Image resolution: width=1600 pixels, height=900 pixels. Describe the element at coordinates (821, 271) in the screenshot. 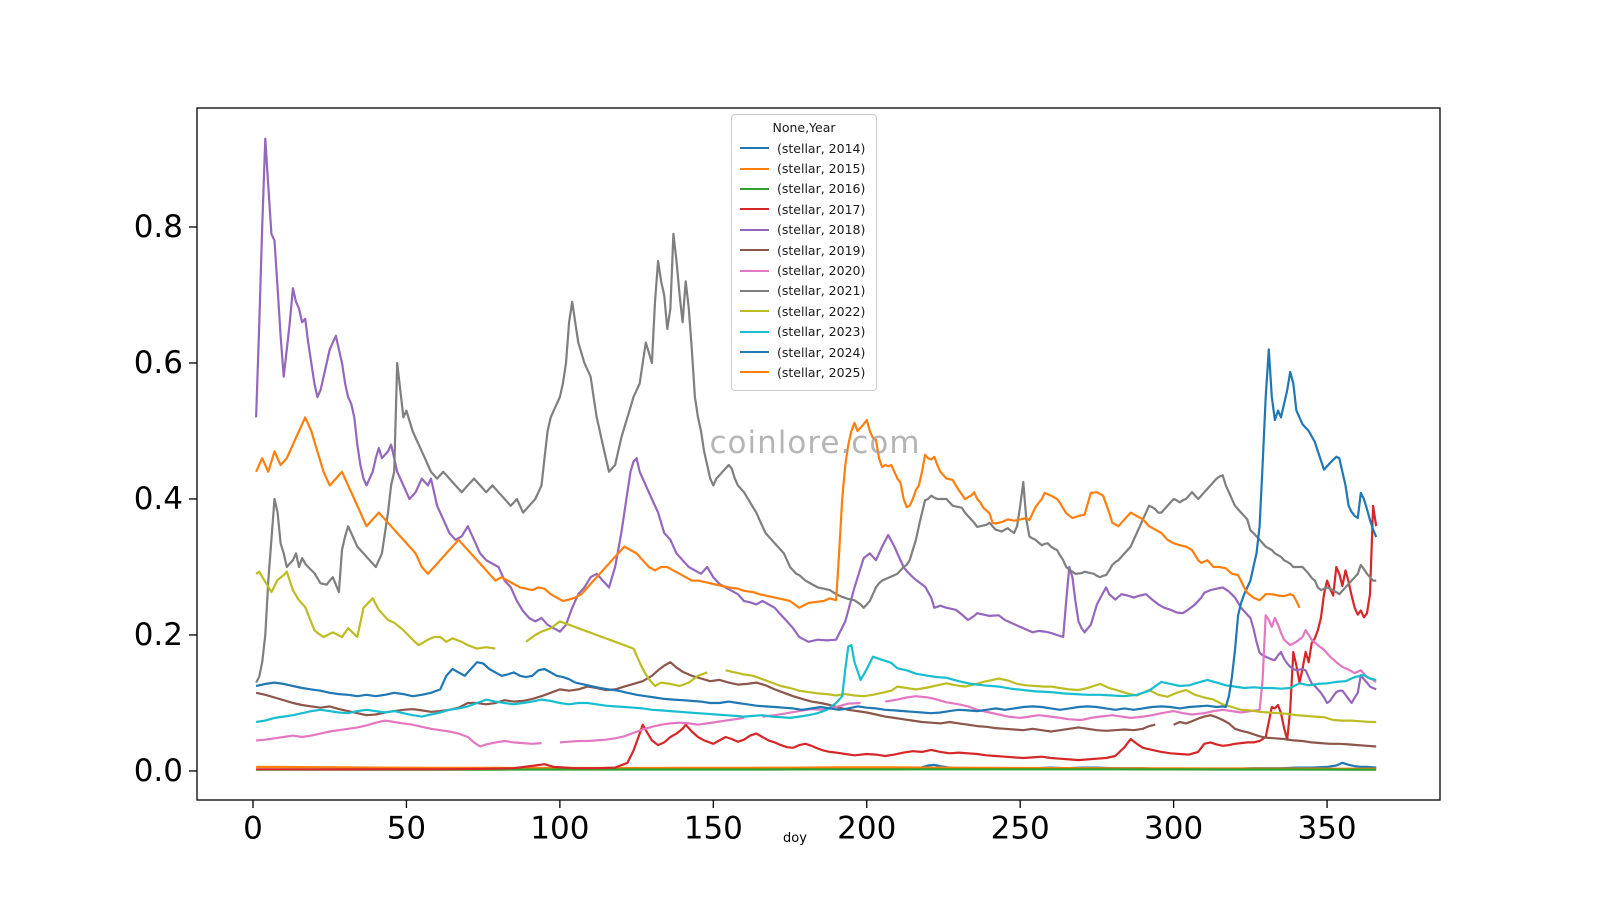

I see `legend-entry-label: (stellar, 2020)` at that location.